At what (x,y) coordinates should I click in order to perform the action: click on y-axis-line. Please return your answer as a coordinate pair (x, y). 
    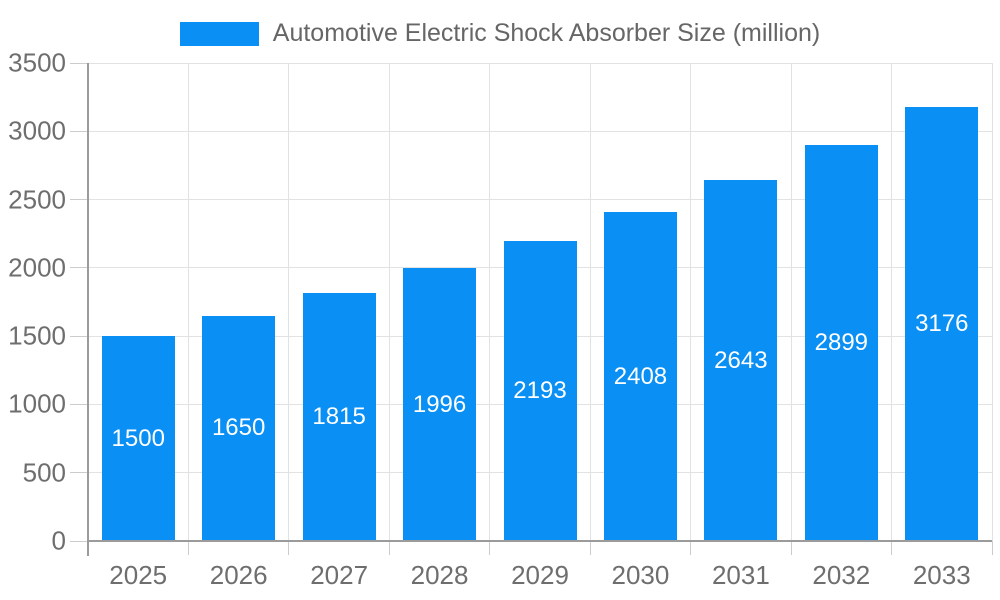
    Looking at the image, I should click on (88, 309).